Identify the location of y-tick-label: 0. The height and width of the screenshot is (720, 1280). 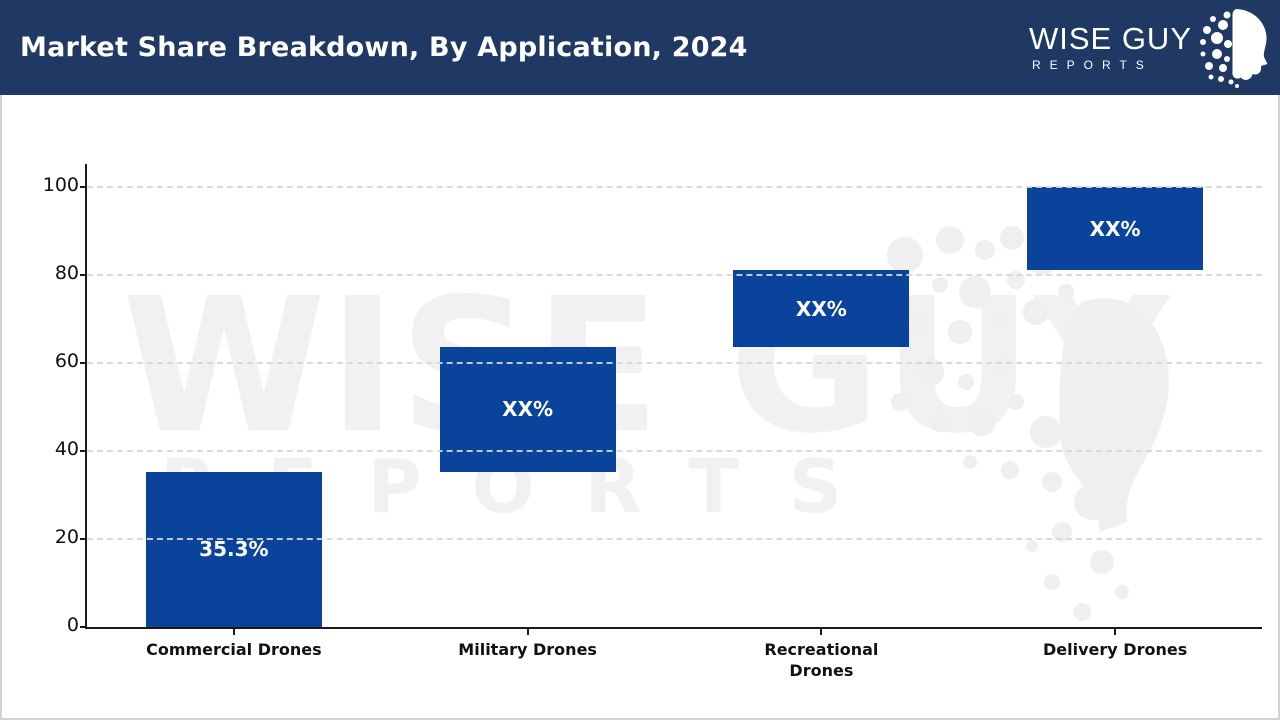
(72, 625).